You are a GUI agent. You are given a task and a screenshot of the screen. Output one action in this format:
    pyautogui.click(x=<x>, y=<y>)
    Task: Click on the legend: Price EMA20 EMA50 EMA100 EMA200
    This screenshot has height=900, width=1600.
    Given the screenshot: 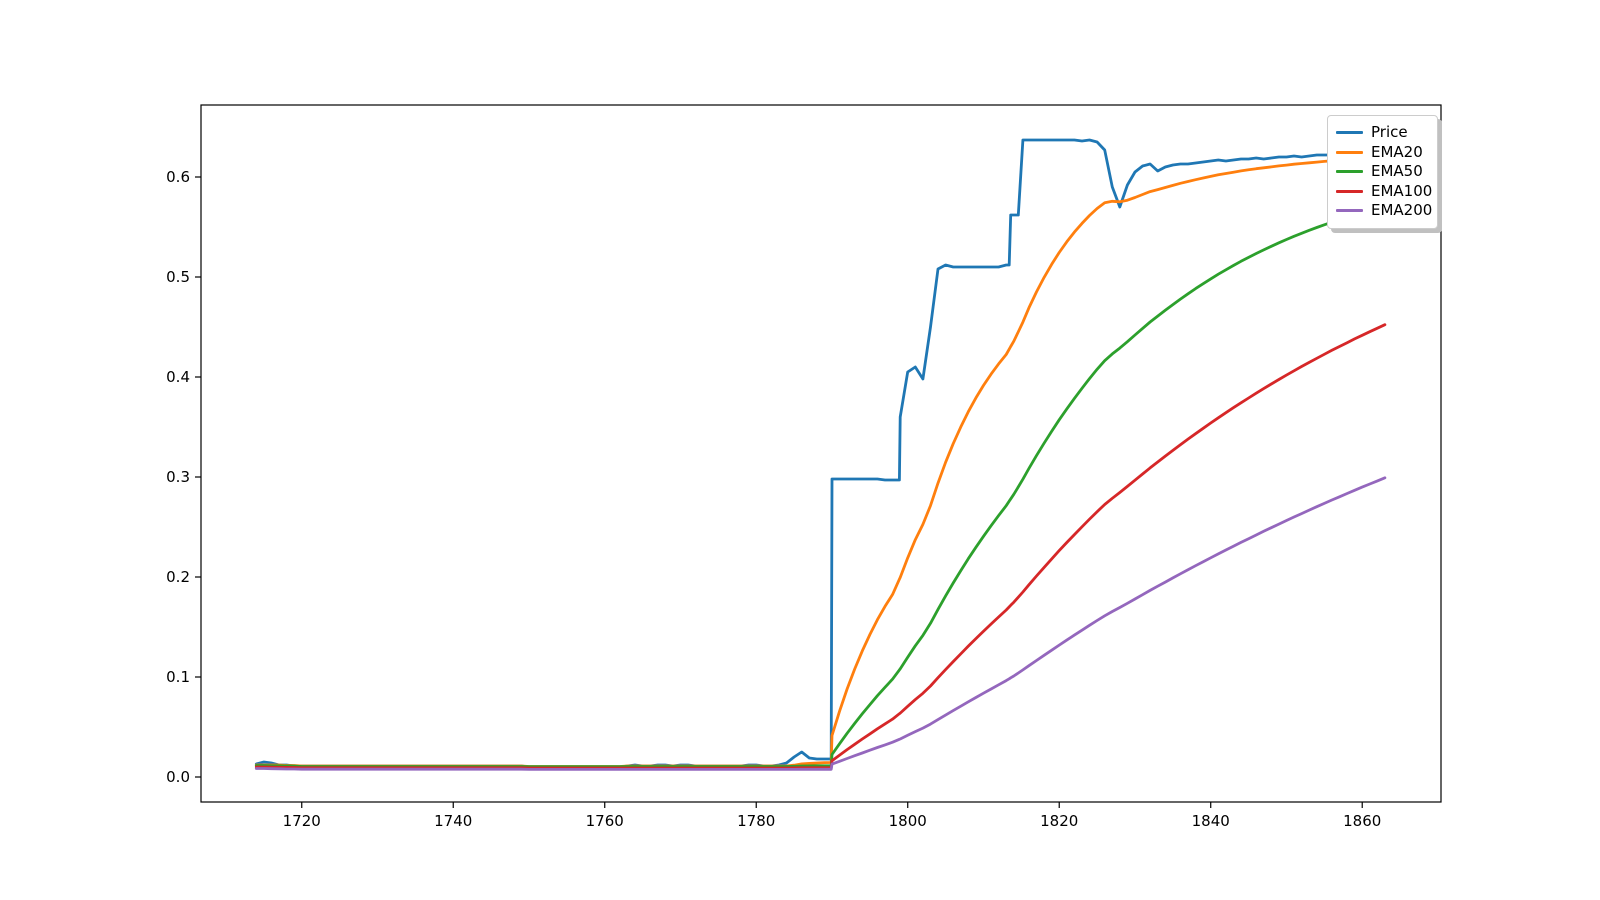 What is the action you would take?
    pyautogui.click(x=1382, y=172)
    